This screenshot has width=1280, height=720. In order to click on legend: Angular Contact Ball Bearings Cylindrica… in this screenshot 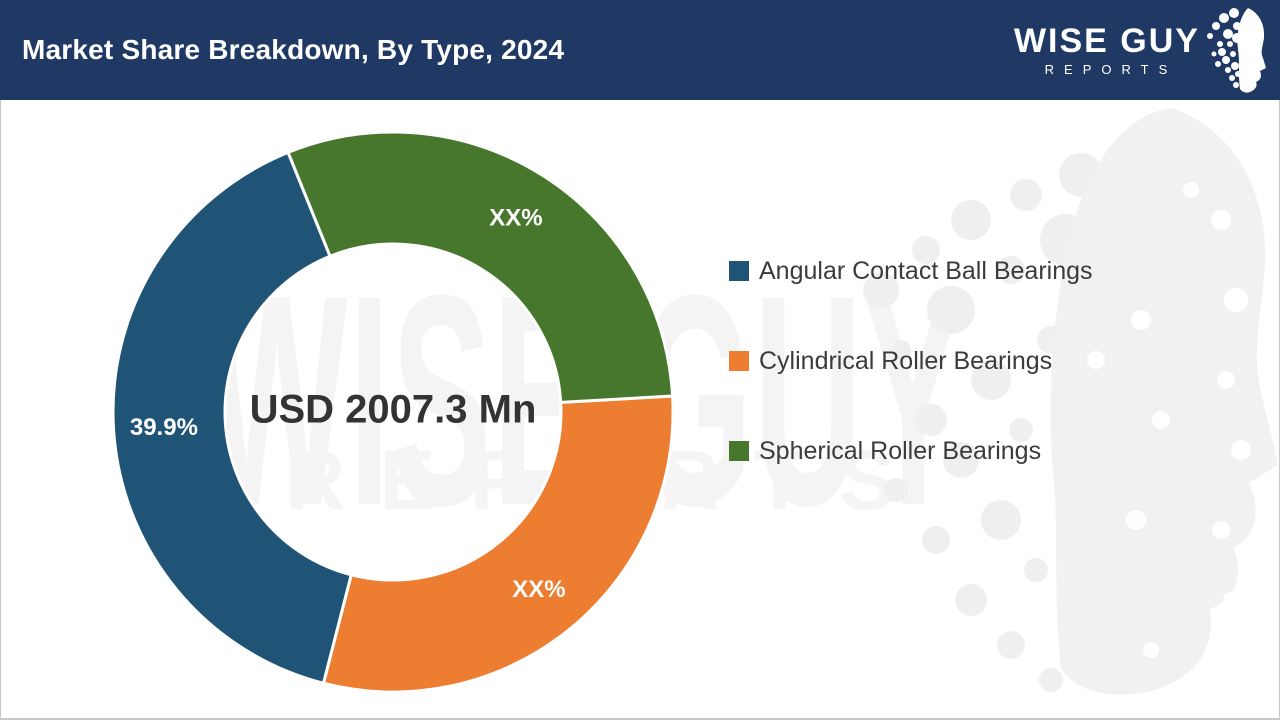, I will do `click(911, 361)`.